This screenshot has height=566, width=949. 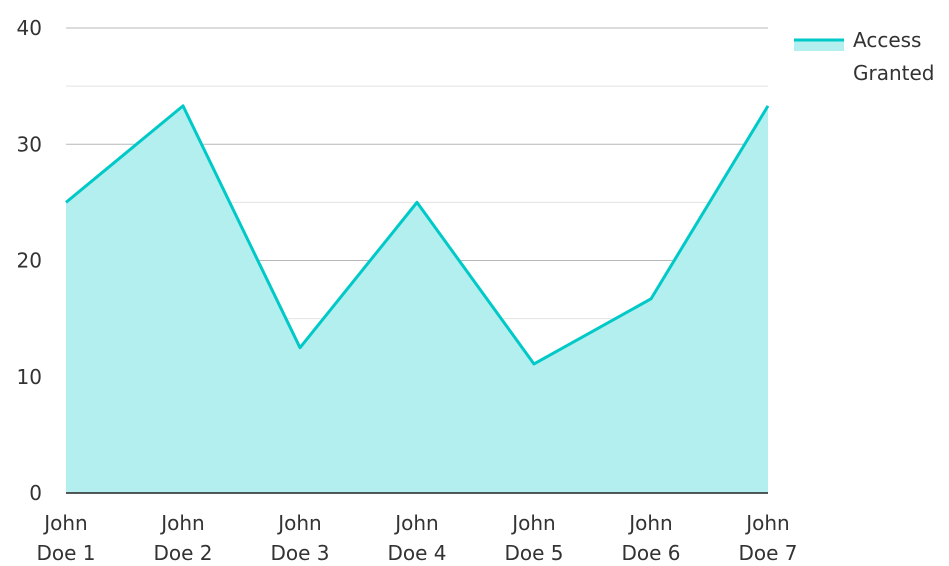 I want to click on x-tick-label: John Doe 6, so click(x=650, y=538).